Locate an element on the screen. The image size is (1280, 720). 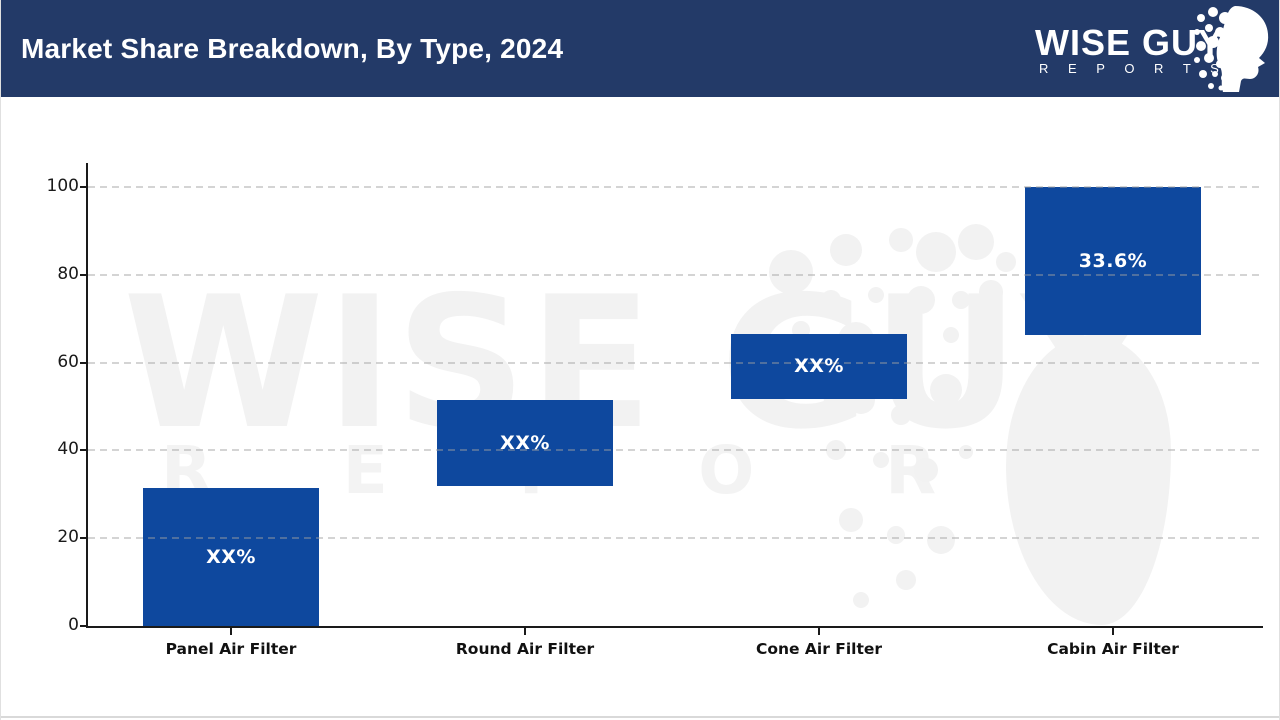
x-axis-label: Panel Air Filter is located at coordinates (231, 649).